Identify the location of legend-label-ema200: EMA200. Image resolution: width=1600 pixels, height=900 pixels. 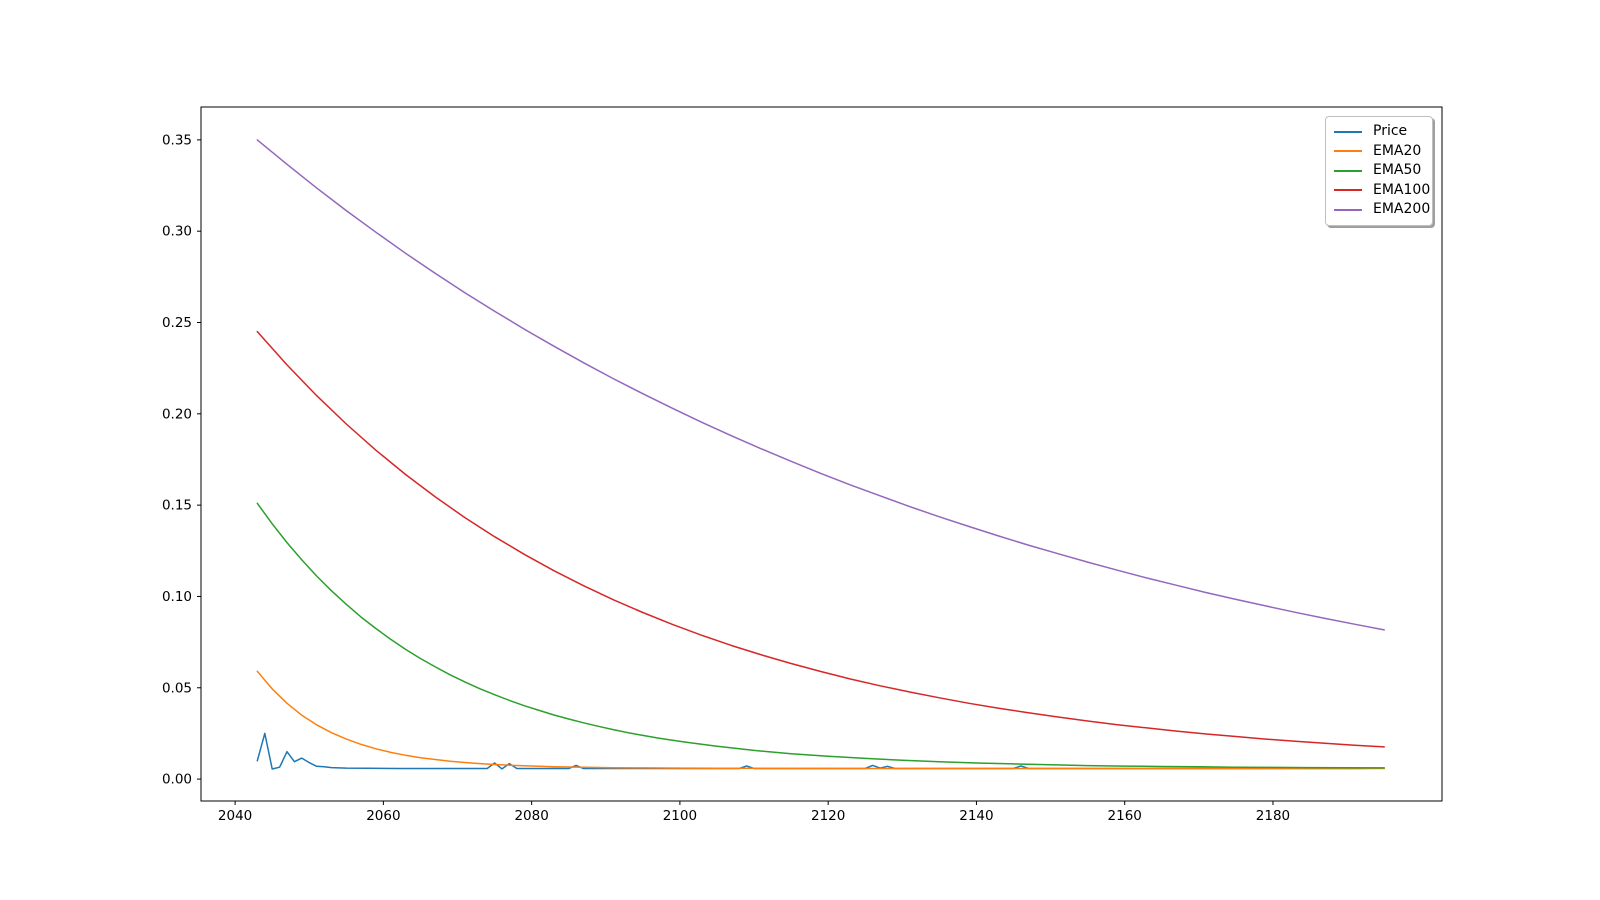
(1402, 209).